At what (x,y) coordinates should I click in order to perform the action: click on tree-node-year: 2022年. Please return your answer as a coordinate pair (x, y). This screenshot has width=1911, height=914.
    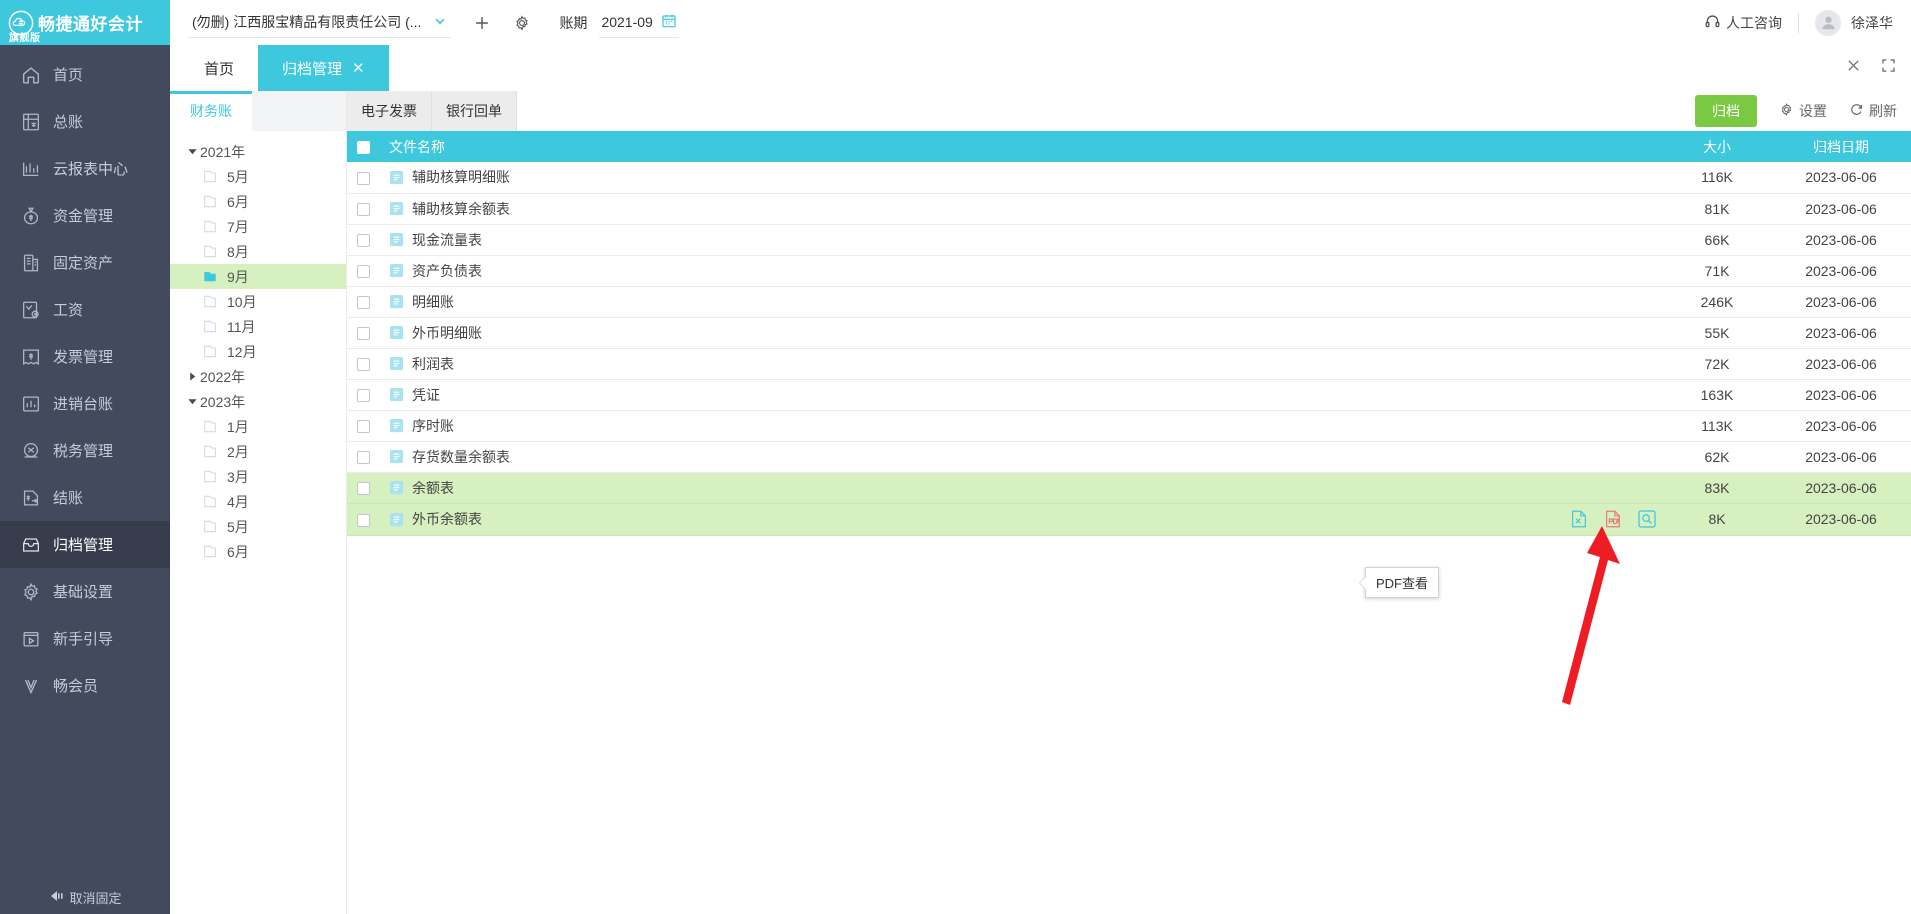
    Looking at the image, I should click on (258, 376).